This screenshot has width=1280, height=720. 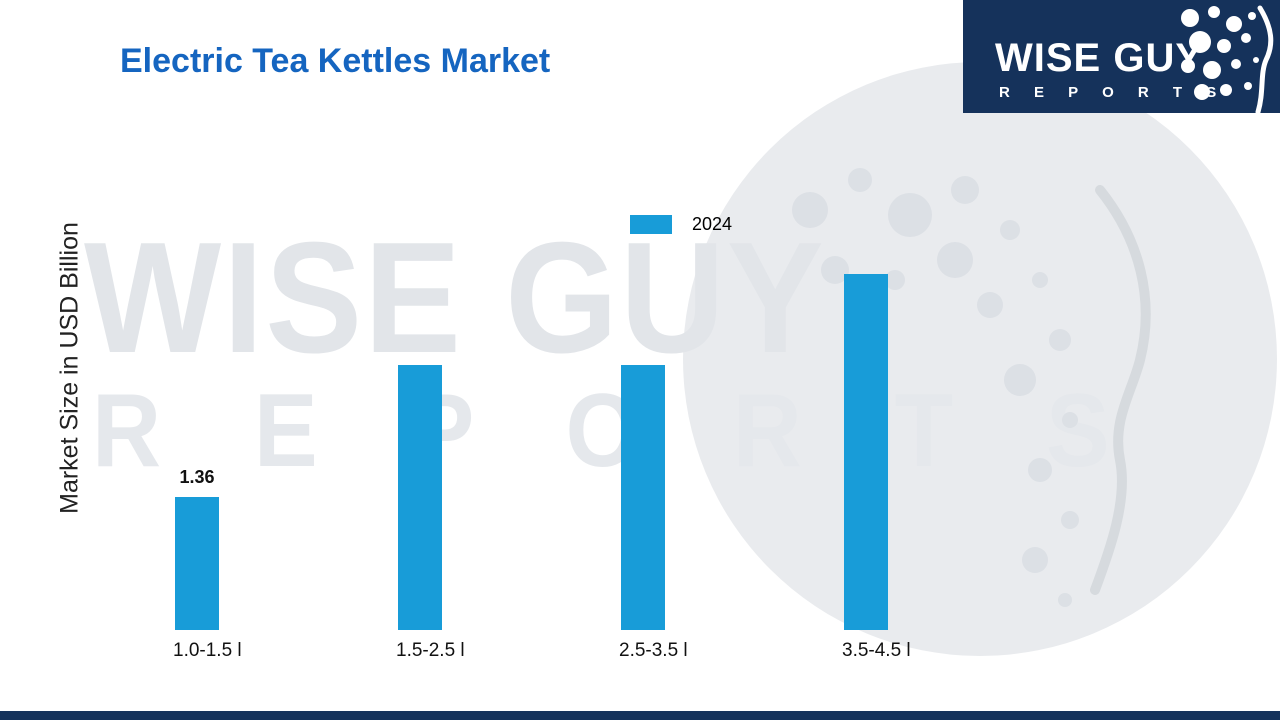 I want to click on x-axis-category-label: 1.5-2.5 l, so click(x=430, y=650).